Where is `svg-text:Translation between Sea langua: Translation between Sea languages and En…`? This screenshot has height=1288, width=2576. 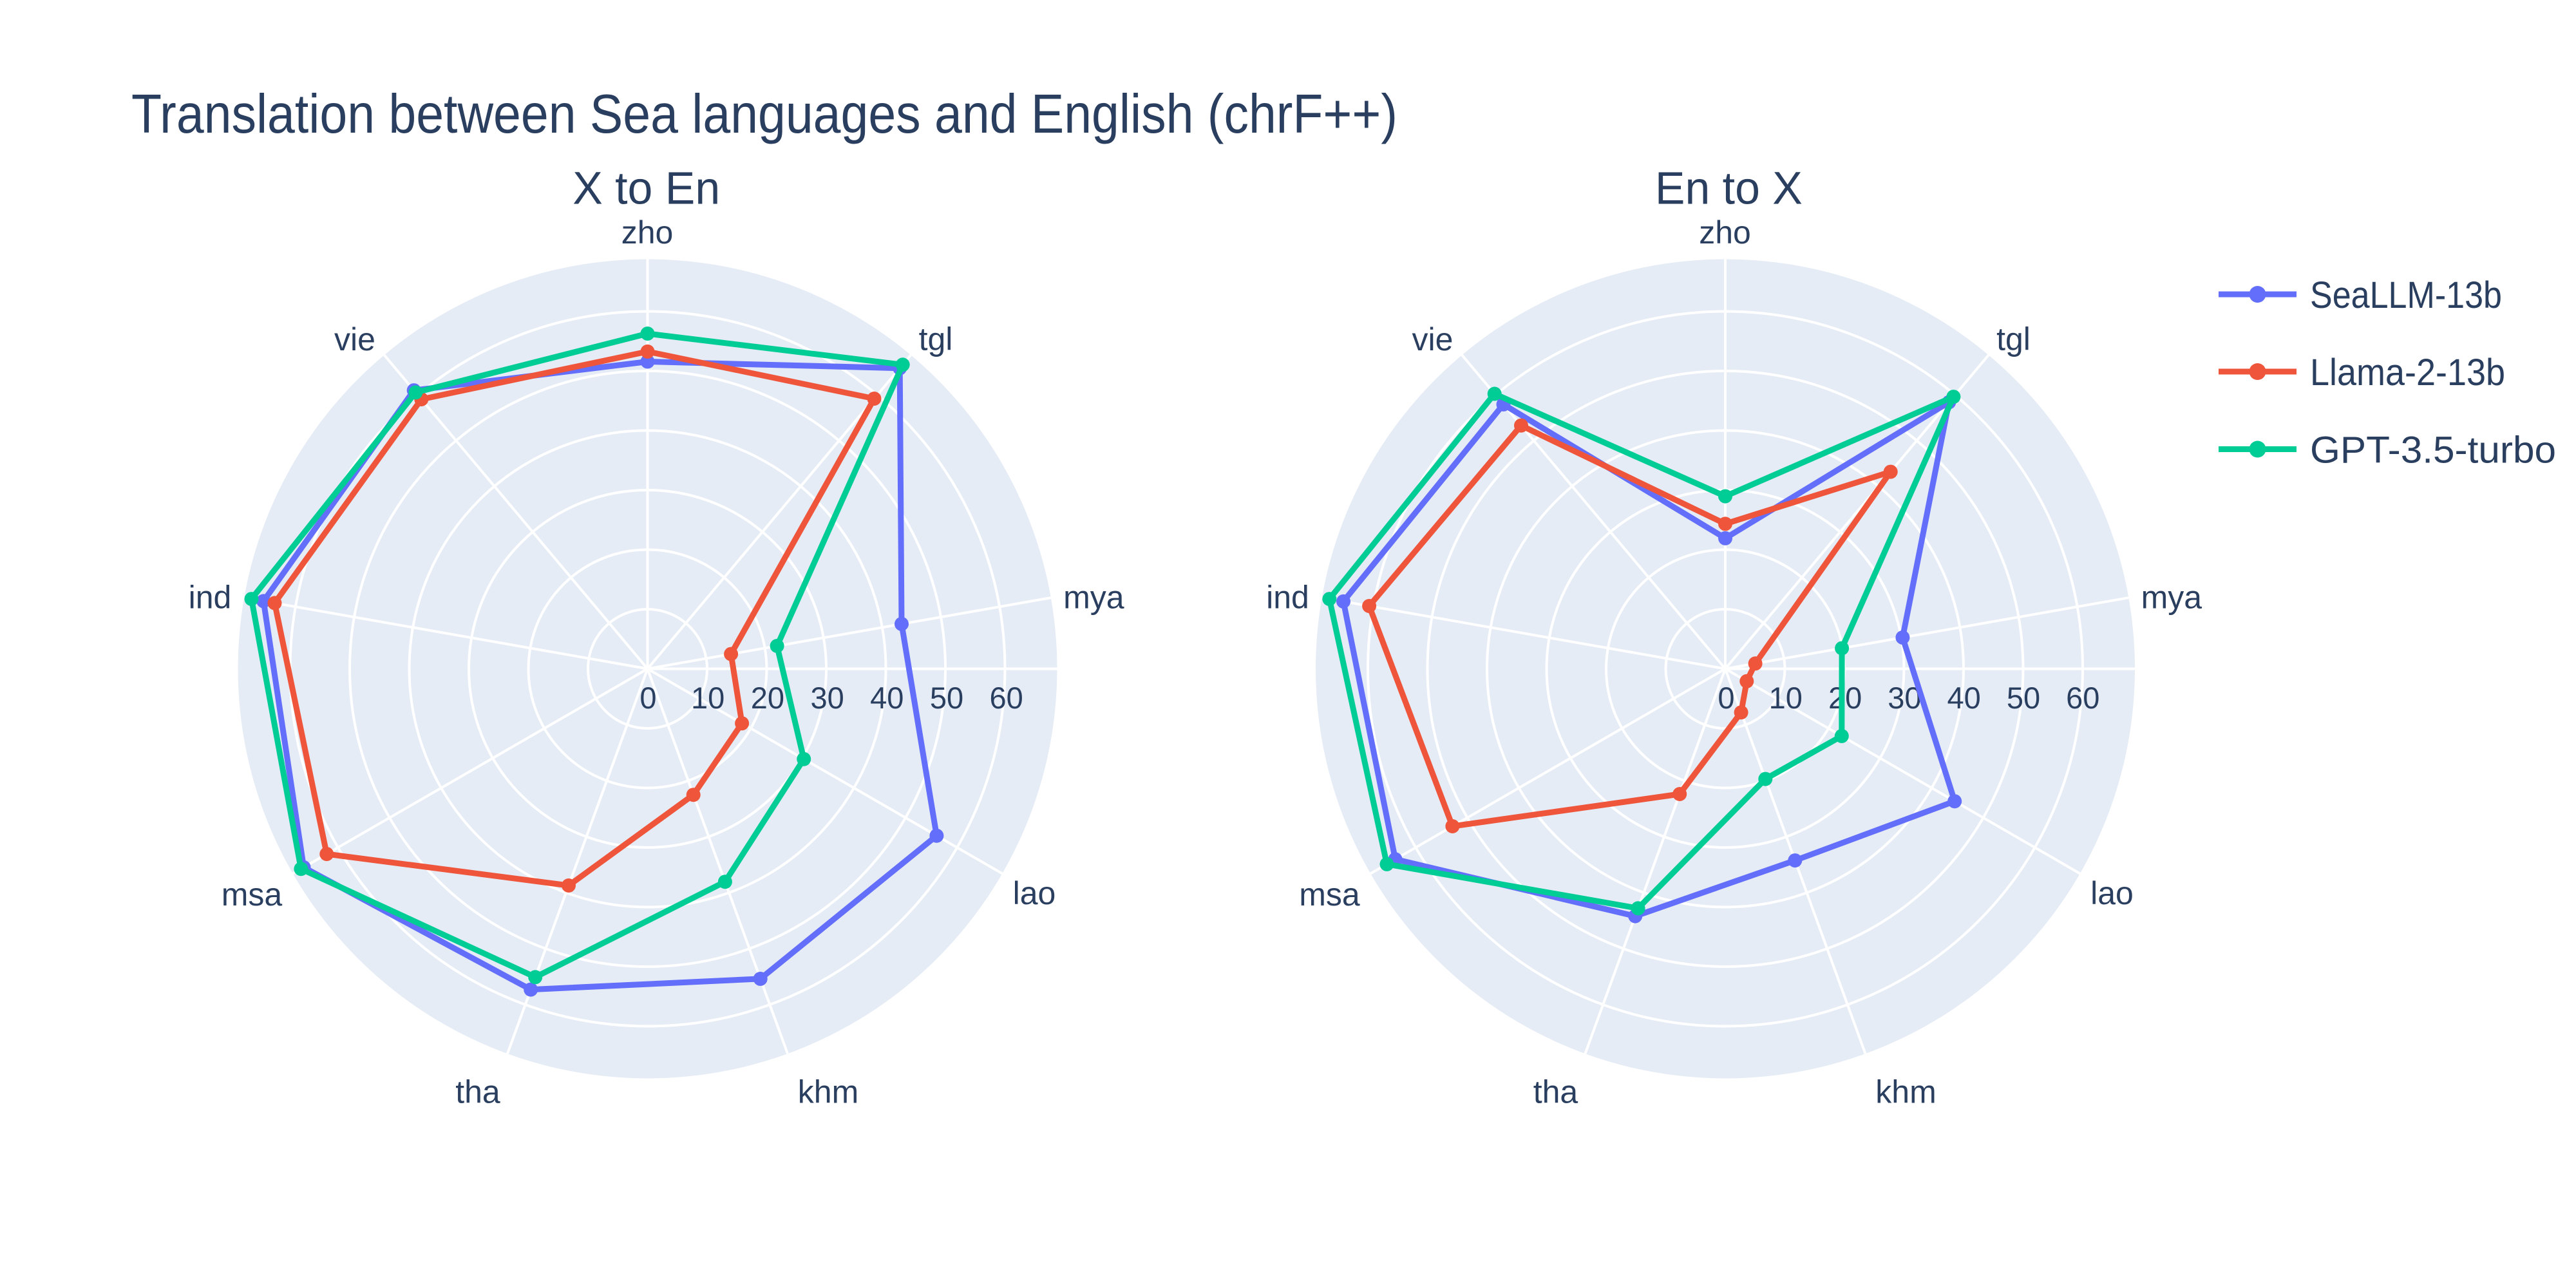 svg-text:Translation between Sea langua: Translation between Sea languages and En… is located at coordinates (764, 115).